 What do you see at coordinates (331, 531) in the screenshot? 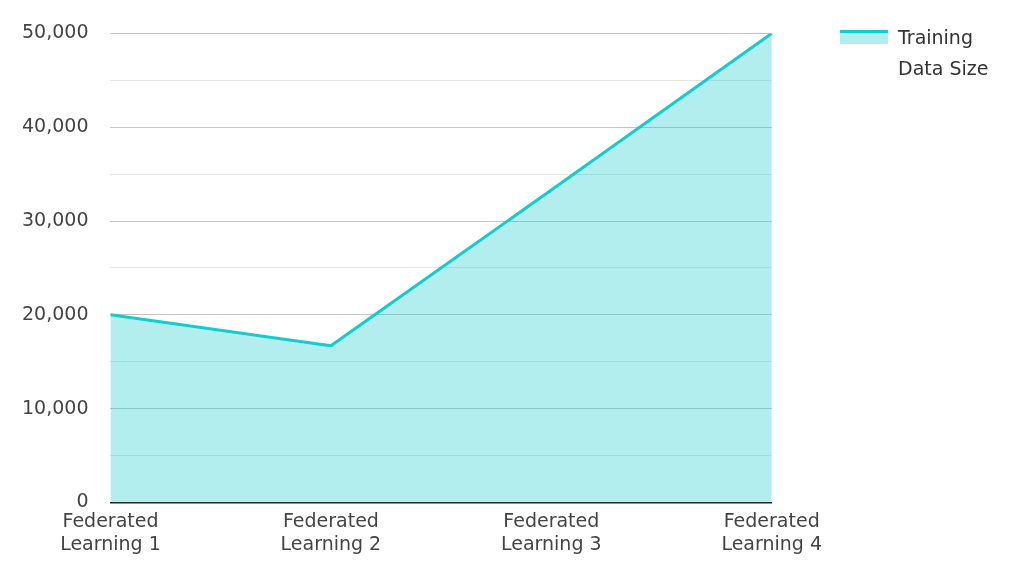
I see `x-tick-label: Federated Learning 2` at bounding box center [331, 531].